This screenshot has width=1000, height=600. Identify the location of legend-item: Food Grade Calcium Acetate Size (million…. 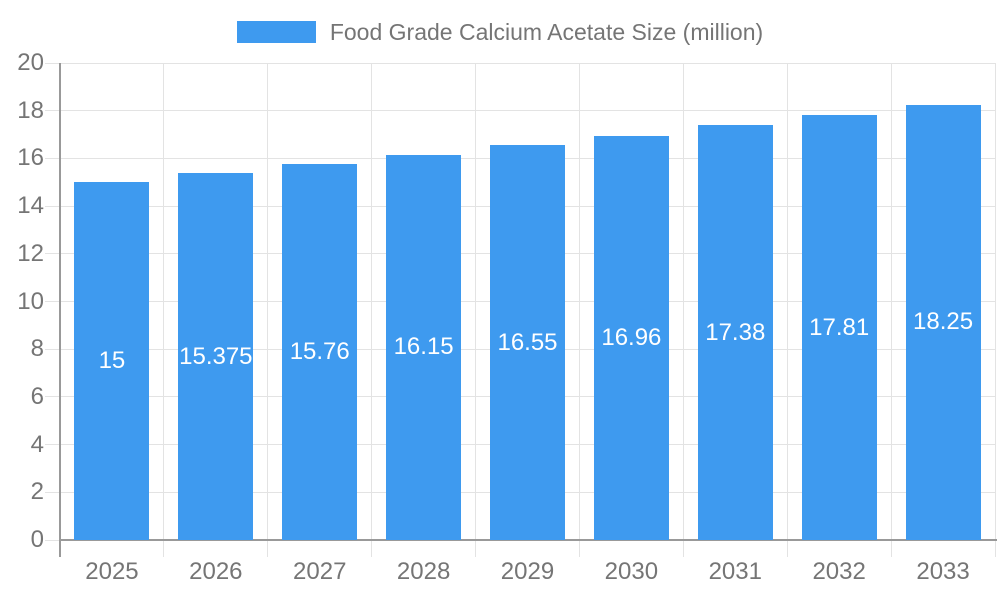
(500, 32).